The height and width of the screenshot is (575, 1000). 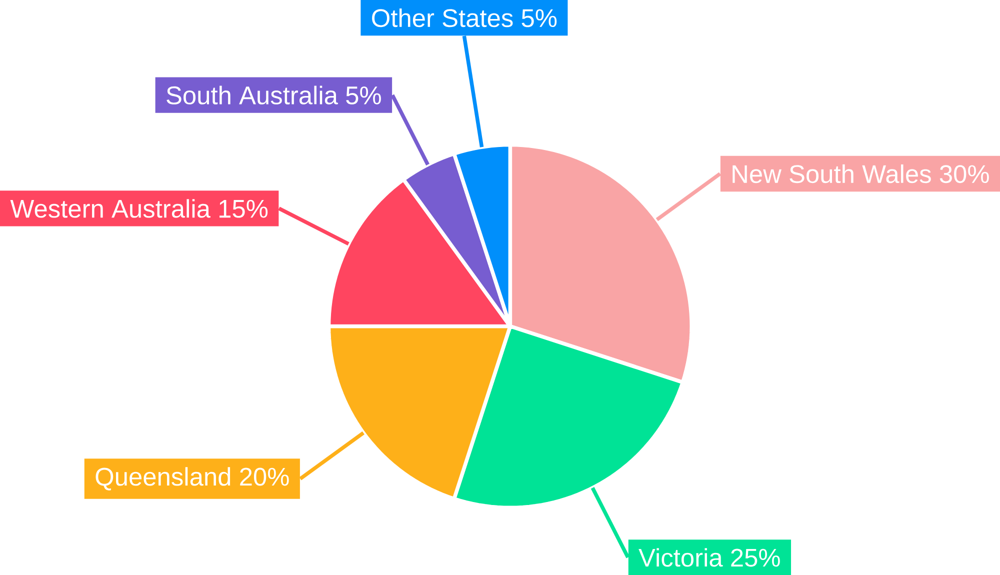 I want to click on data-label: 25%, so click(x=755, y=557).